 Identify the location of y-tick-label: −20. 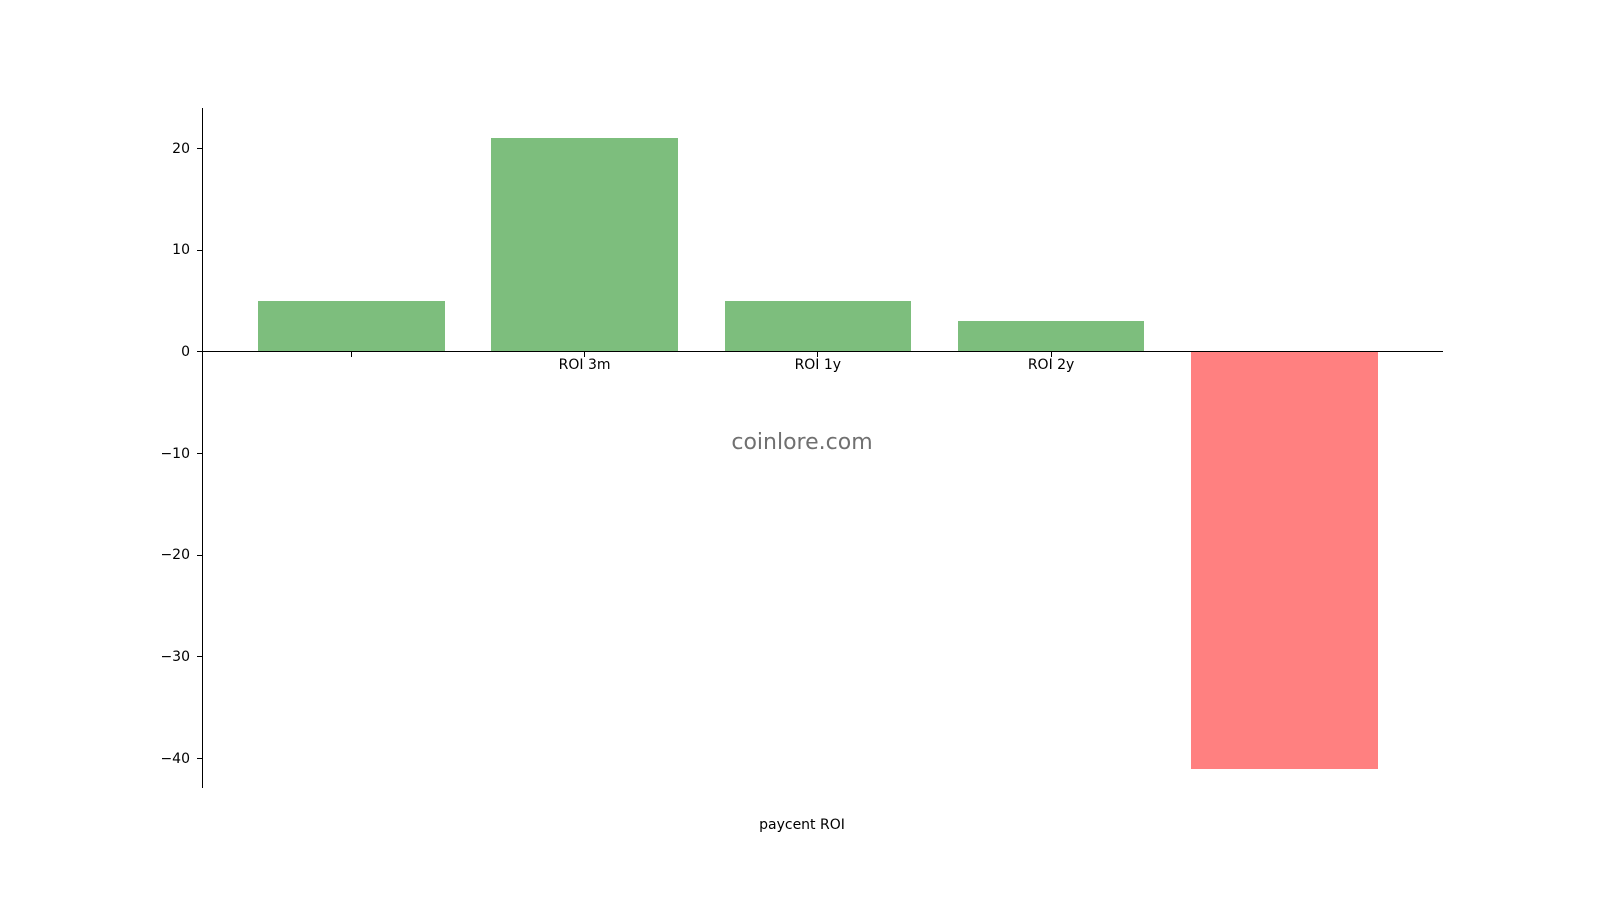
(175, 555).